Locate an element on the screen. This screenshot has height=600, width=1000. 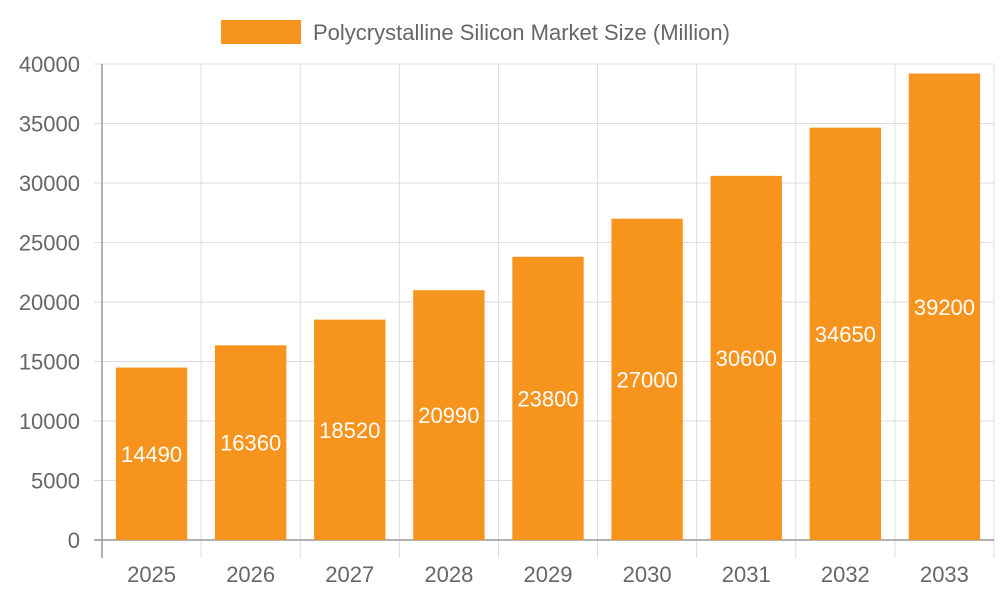
y-tick-label: 25000 is located at coordinates (49, 243).